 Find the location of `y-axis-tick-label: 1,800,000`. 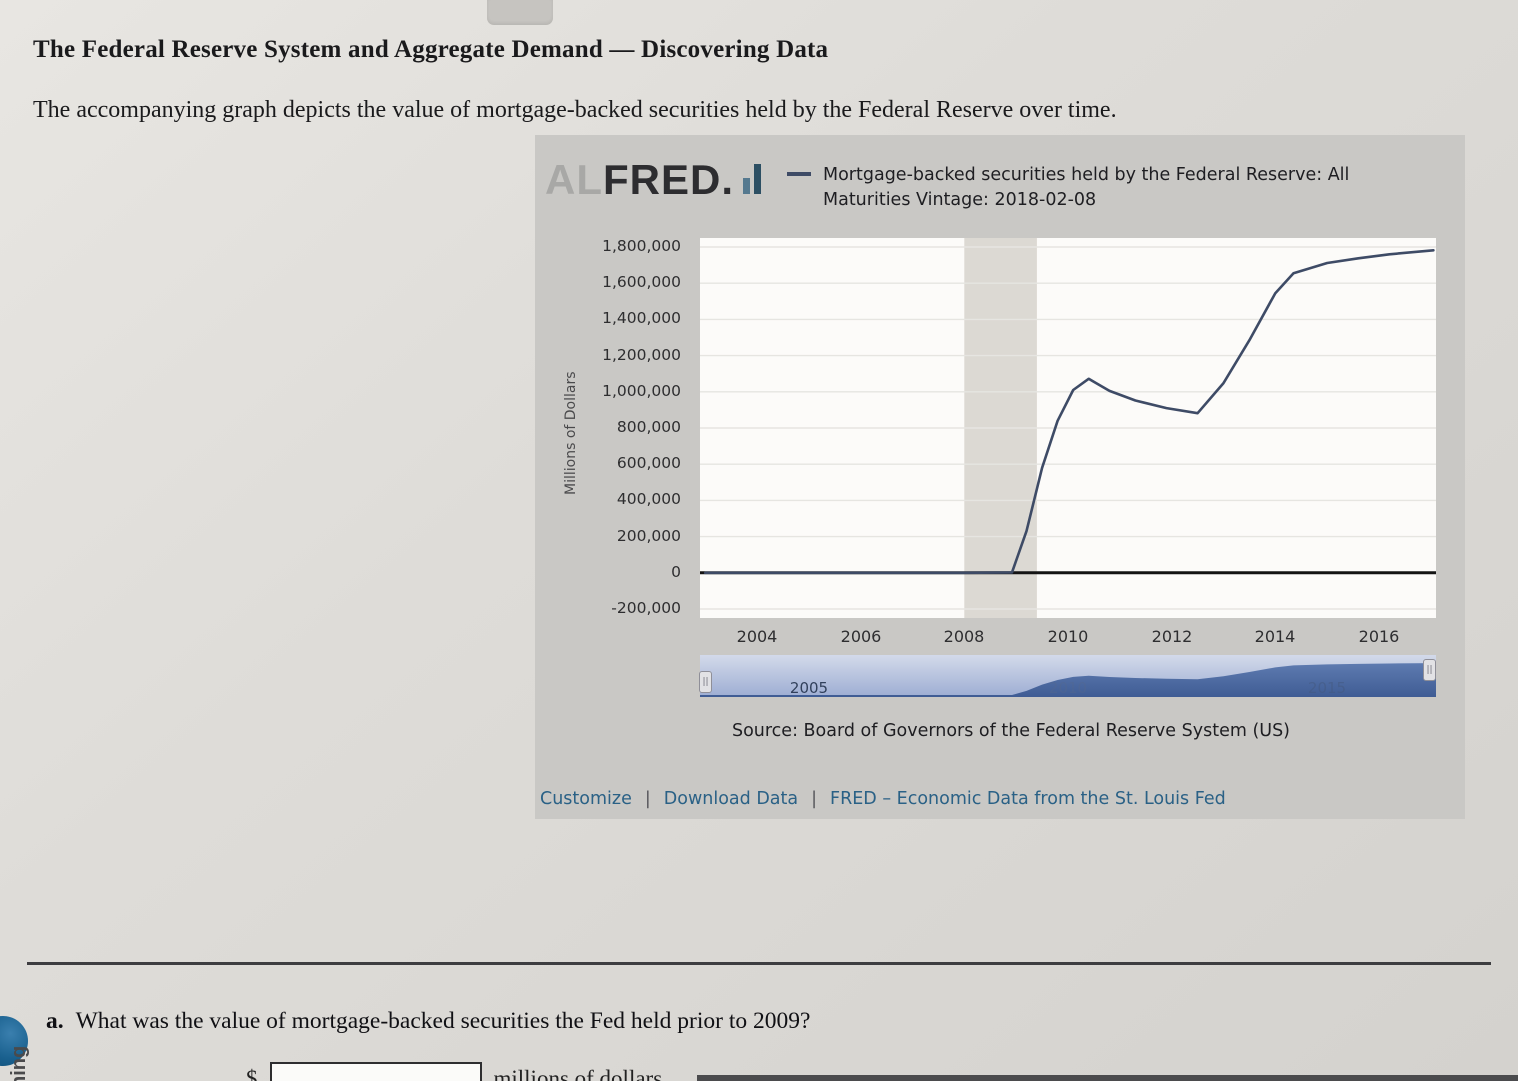

y-axis-tick-label: 1,800,000 is located at coordinates (641, 246).